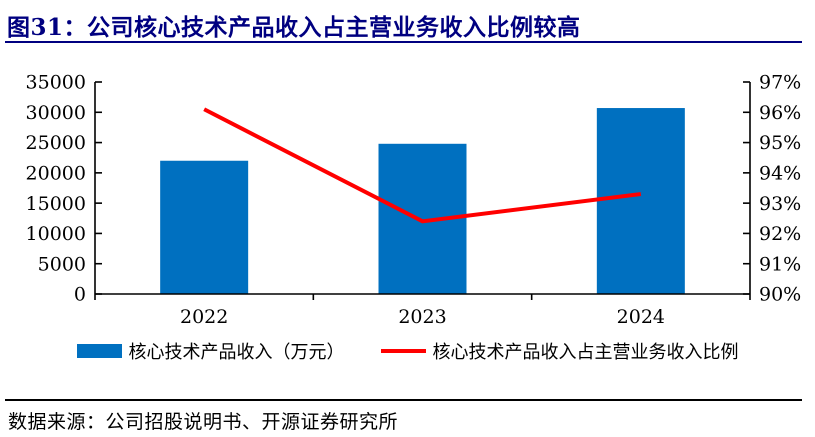  I want to click on left-axis-label: 15000, so click(56, 204).